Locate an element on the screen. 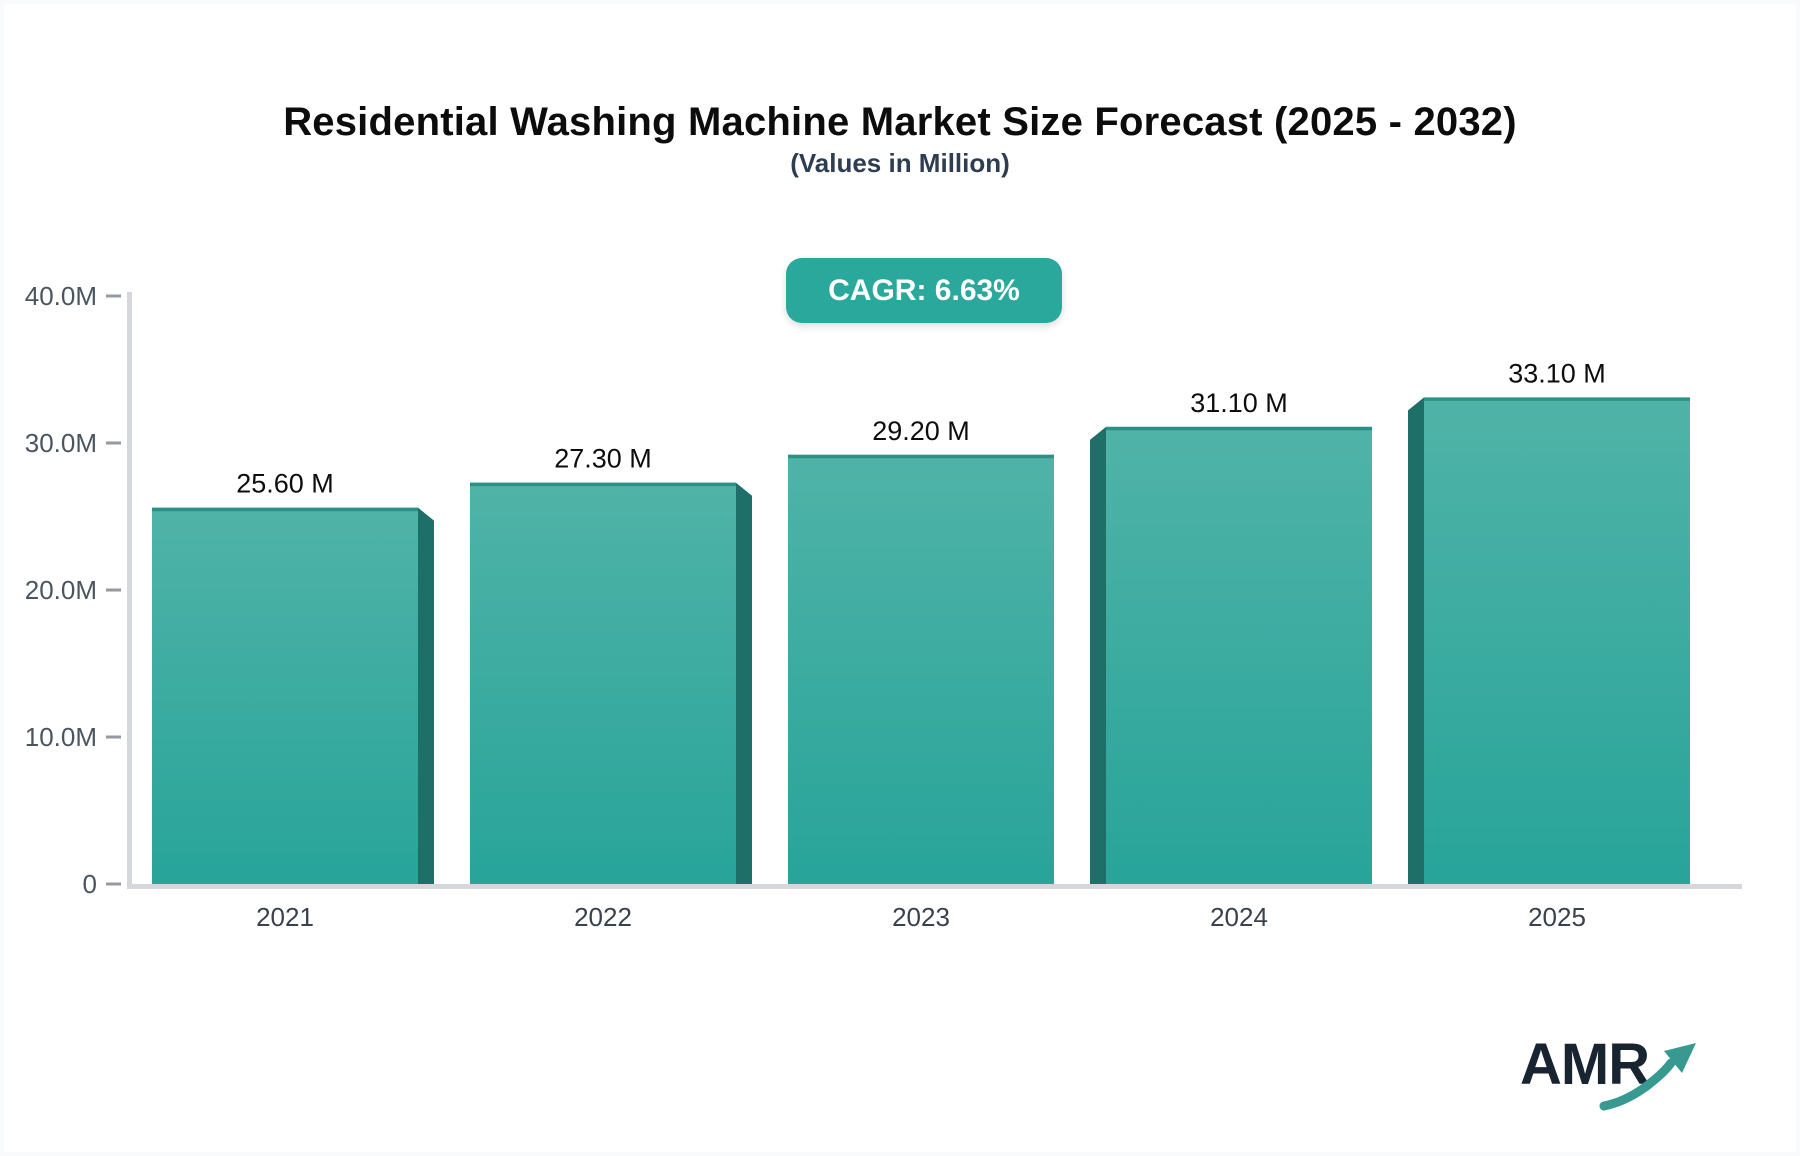  x-axis-line is located at coordinates (934, 886).